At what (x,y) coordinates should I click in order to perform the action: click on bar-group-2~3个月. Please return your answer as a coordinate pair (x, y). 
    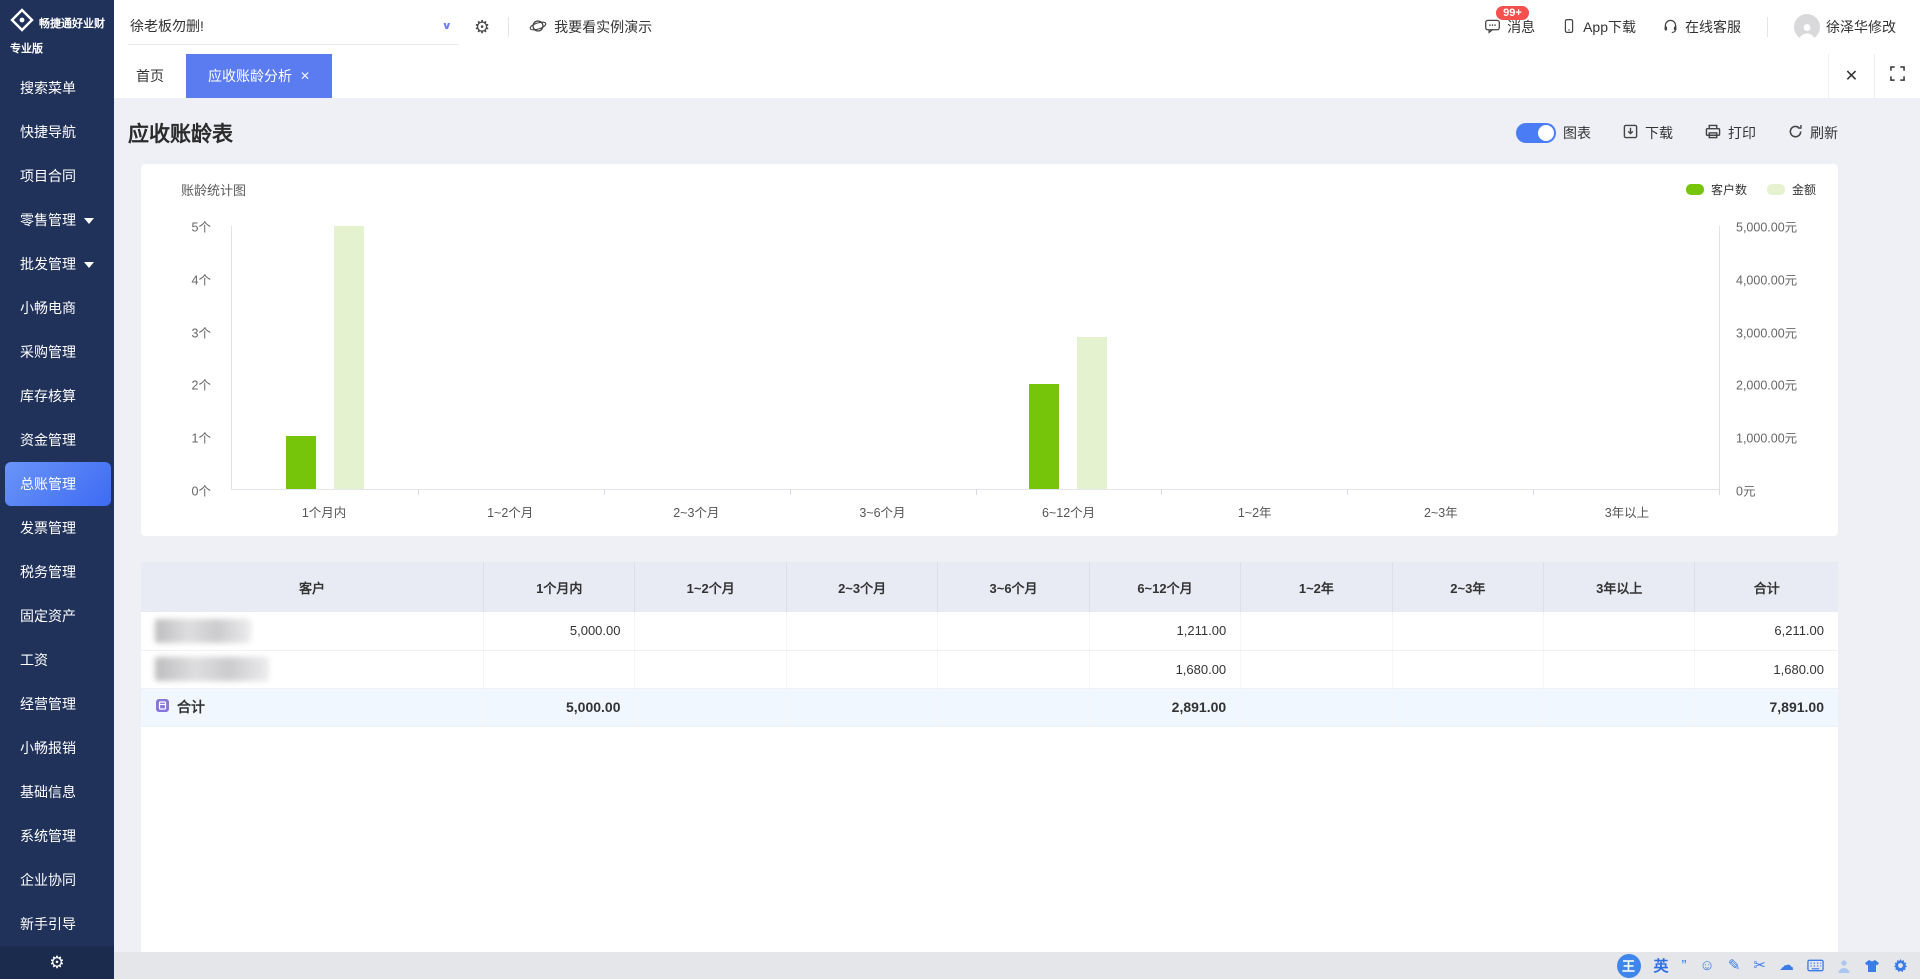
    Looking at the image, I should click on (697, 357).